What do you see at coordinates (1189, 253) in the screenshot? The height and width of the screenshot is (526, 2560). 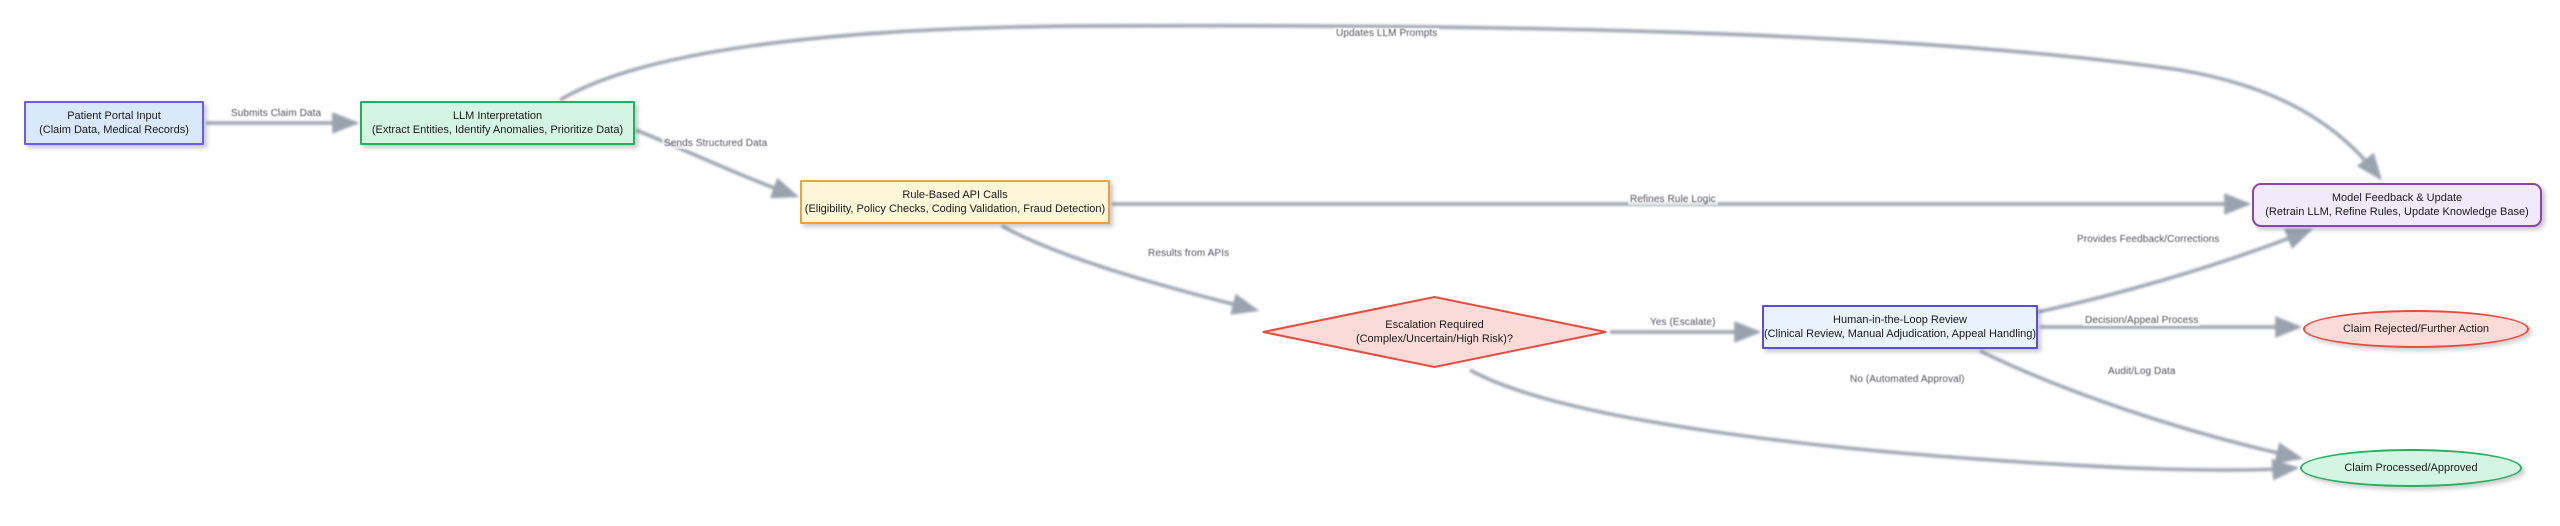 I see `edge-label-results-from-apis: Results from APIs` at bounding box center [1189, 253].